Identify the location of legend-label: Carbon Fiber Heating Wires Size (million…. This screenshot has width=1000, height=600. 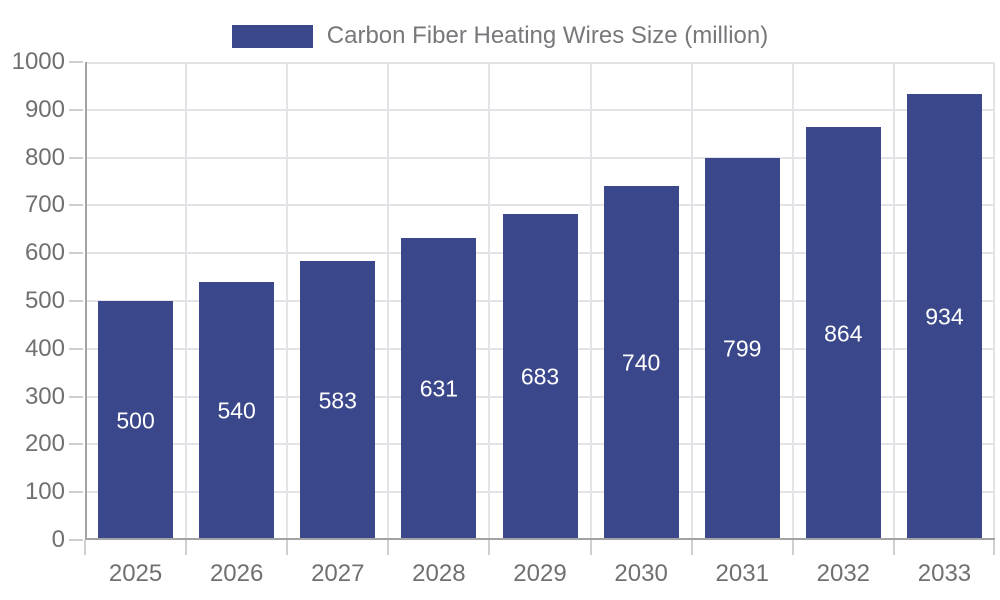
(547, 35).